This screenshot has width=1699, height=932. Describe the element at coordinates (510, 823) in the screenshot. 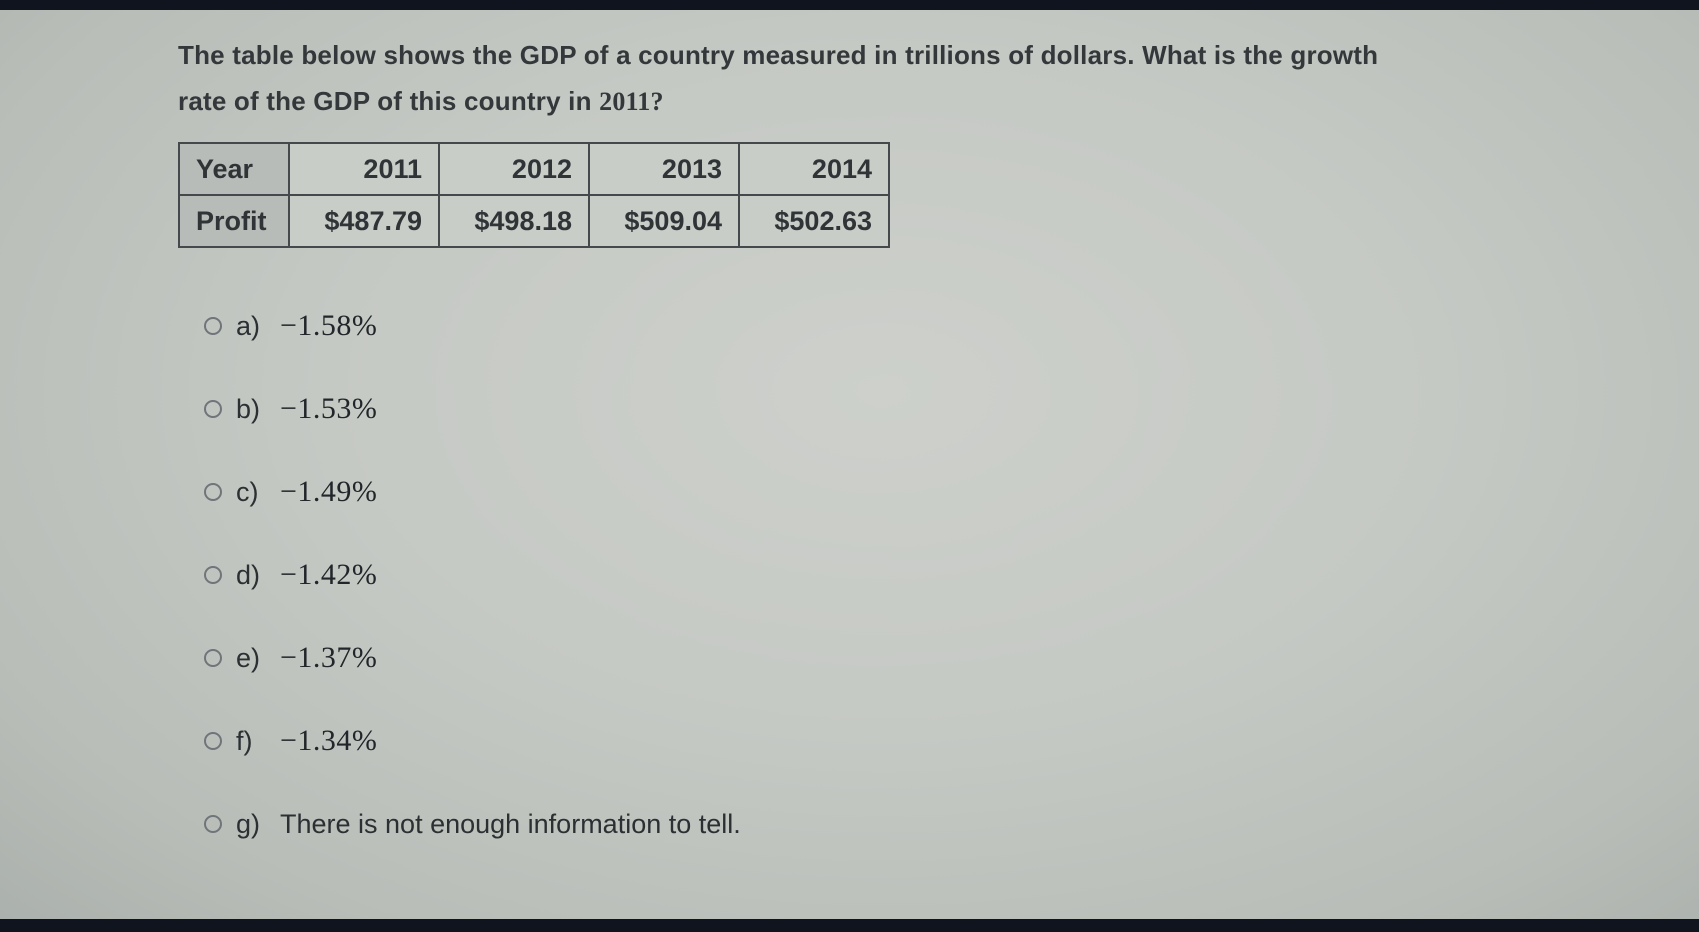

I see `option-value: There is not enough information to tell.` at that location.